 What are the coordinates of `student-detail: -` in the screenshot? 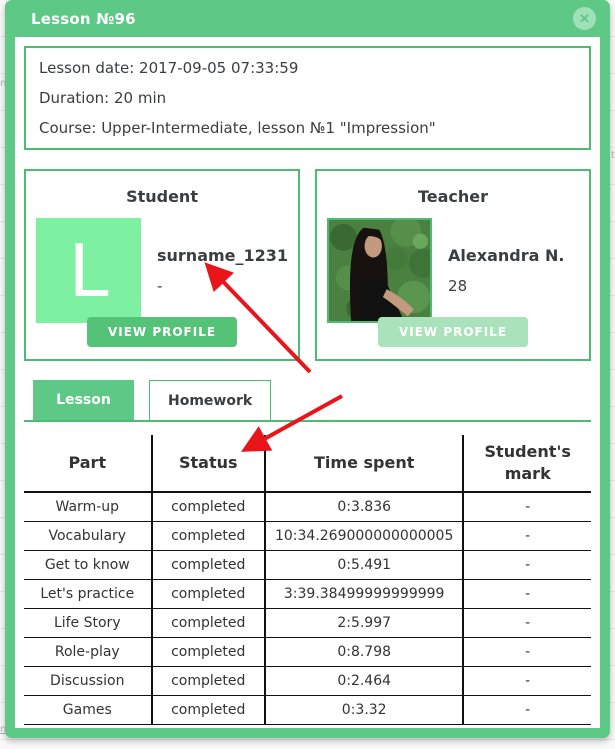 It's located at (160, 286).